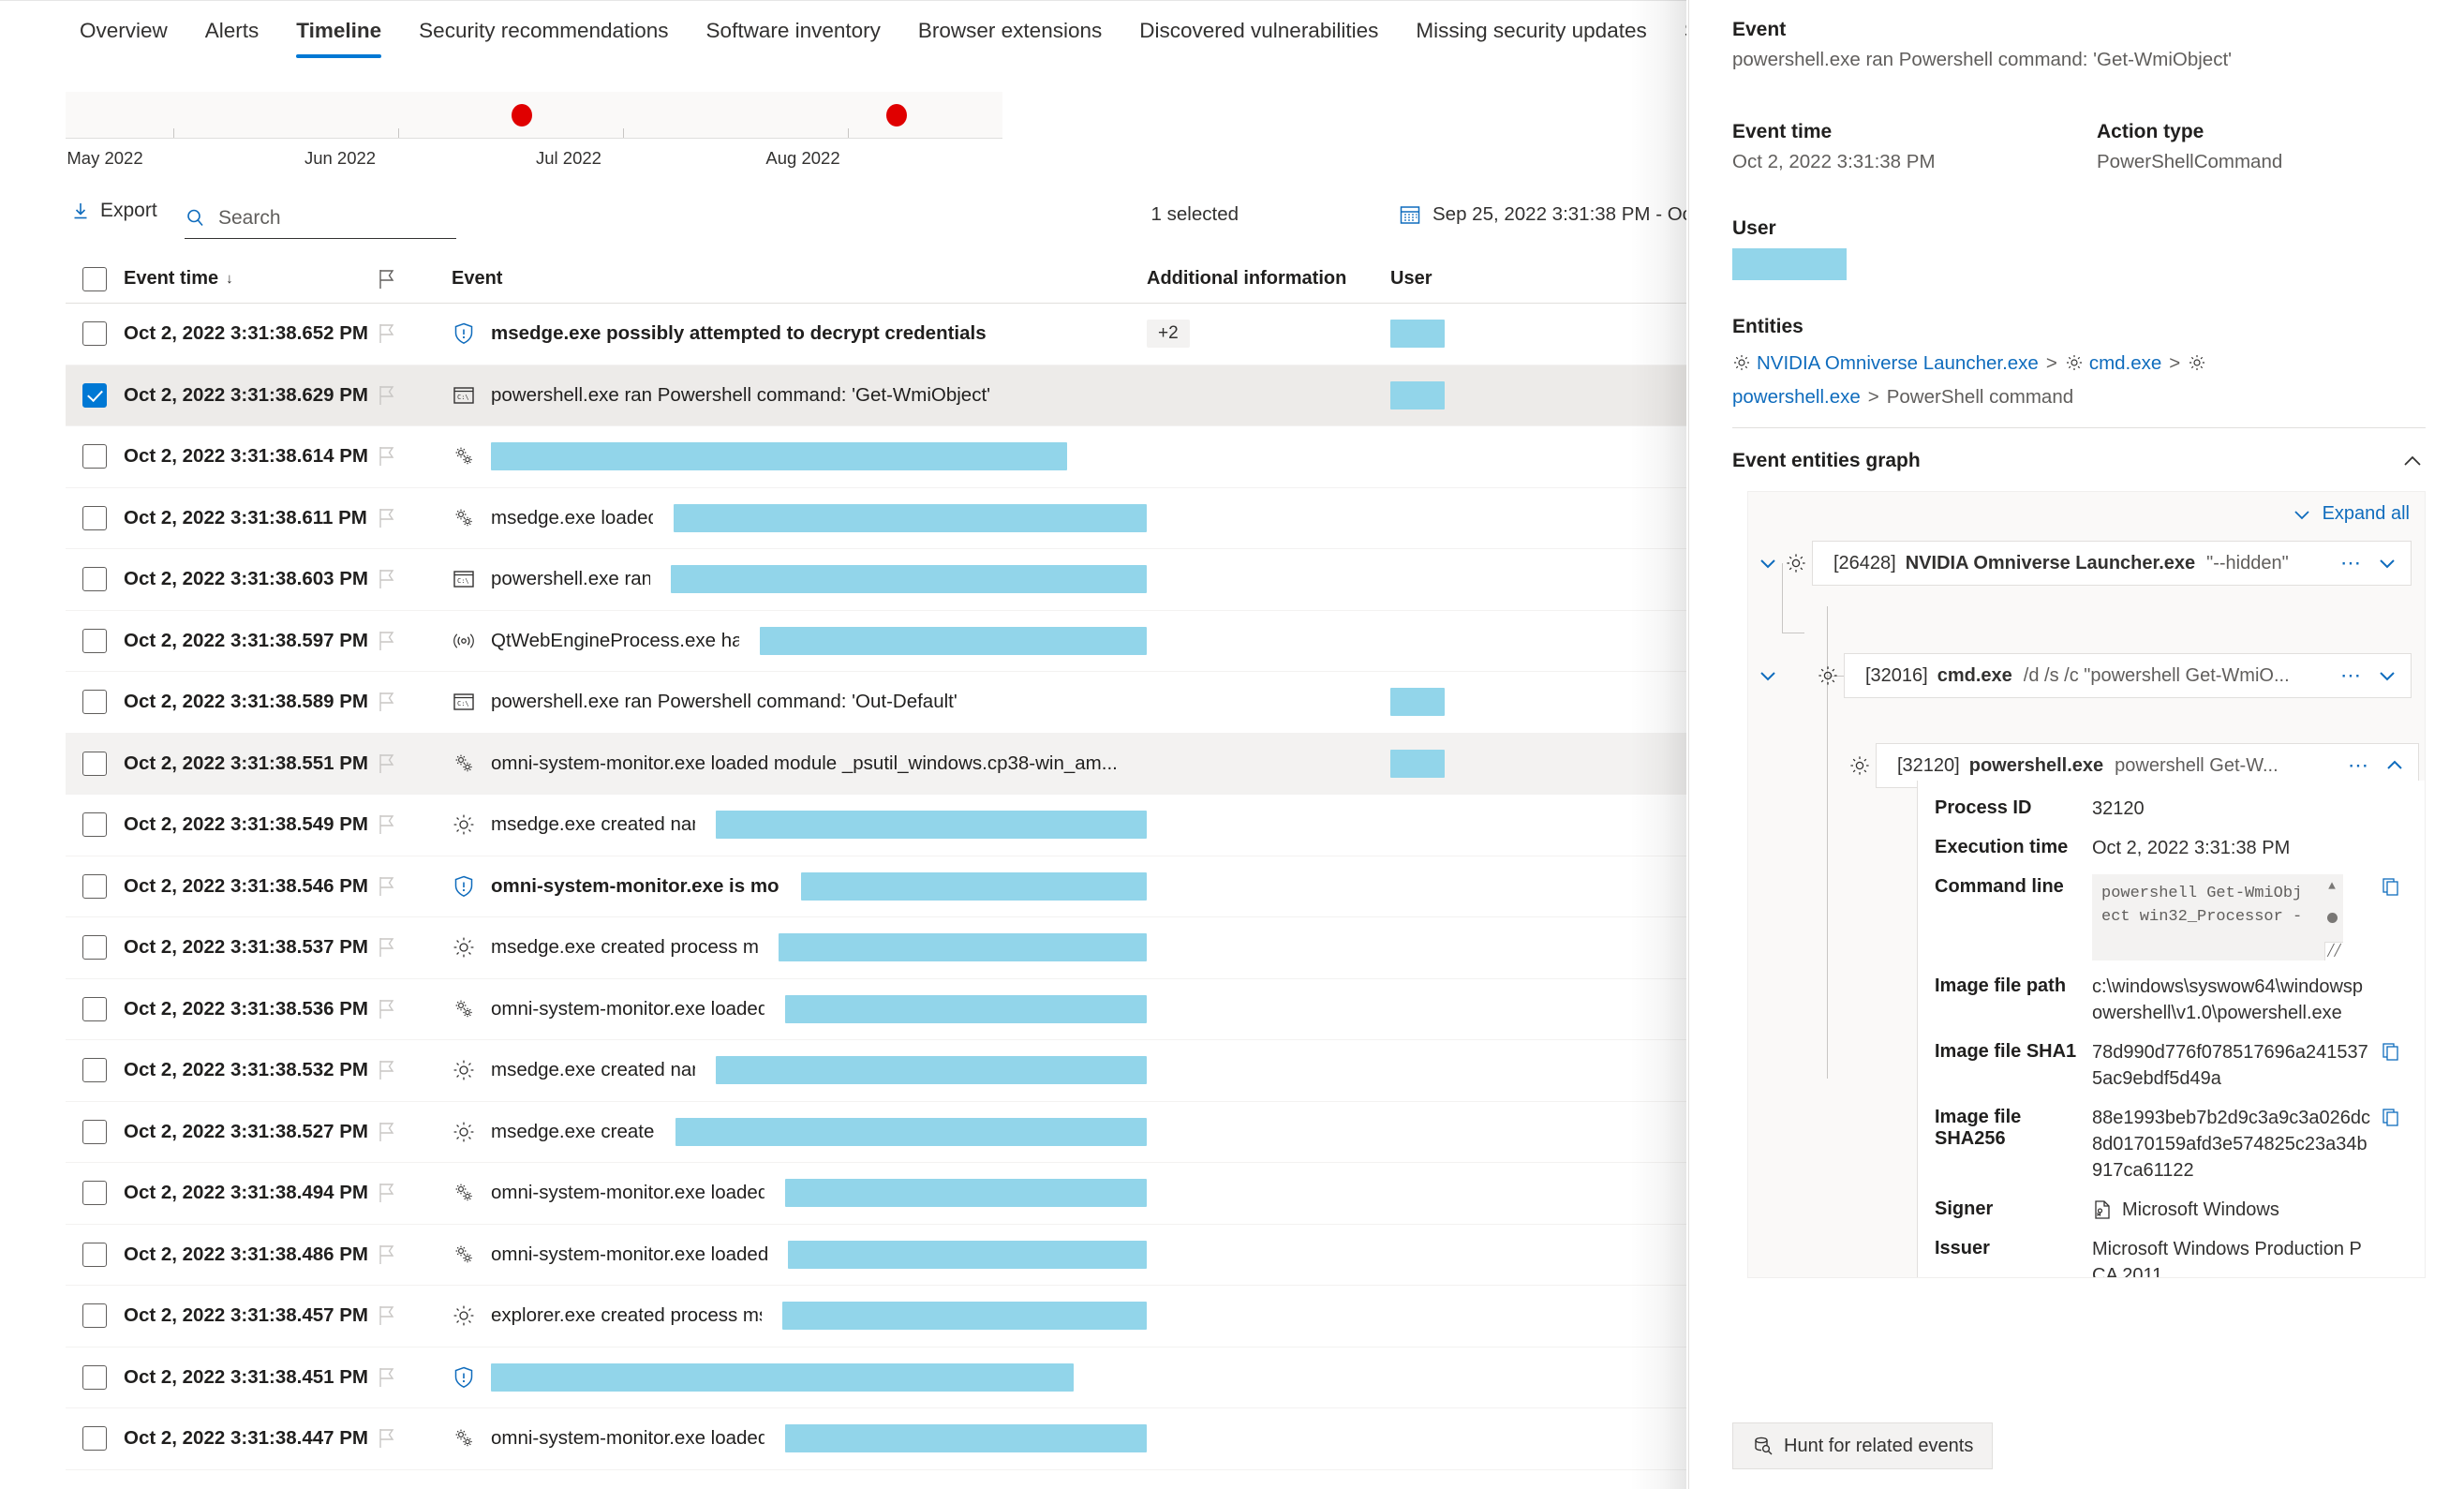 The image size is (2464, 1489). I want to click on select-all-cell, so click(95, 278).